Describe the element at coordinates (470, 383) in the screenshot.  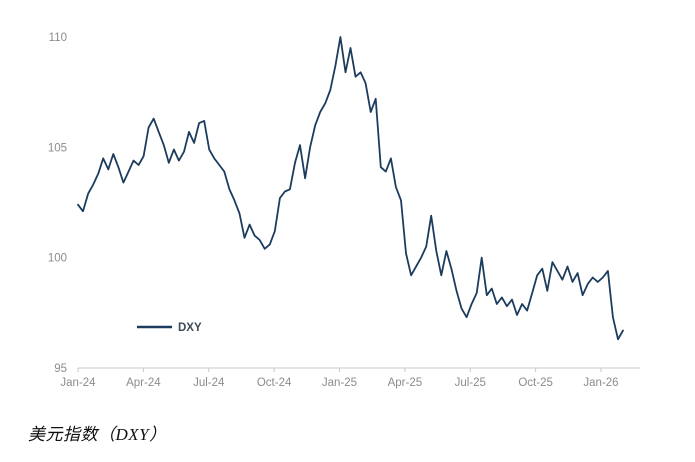
I see `x-tick-label: Jul-25` at that location.